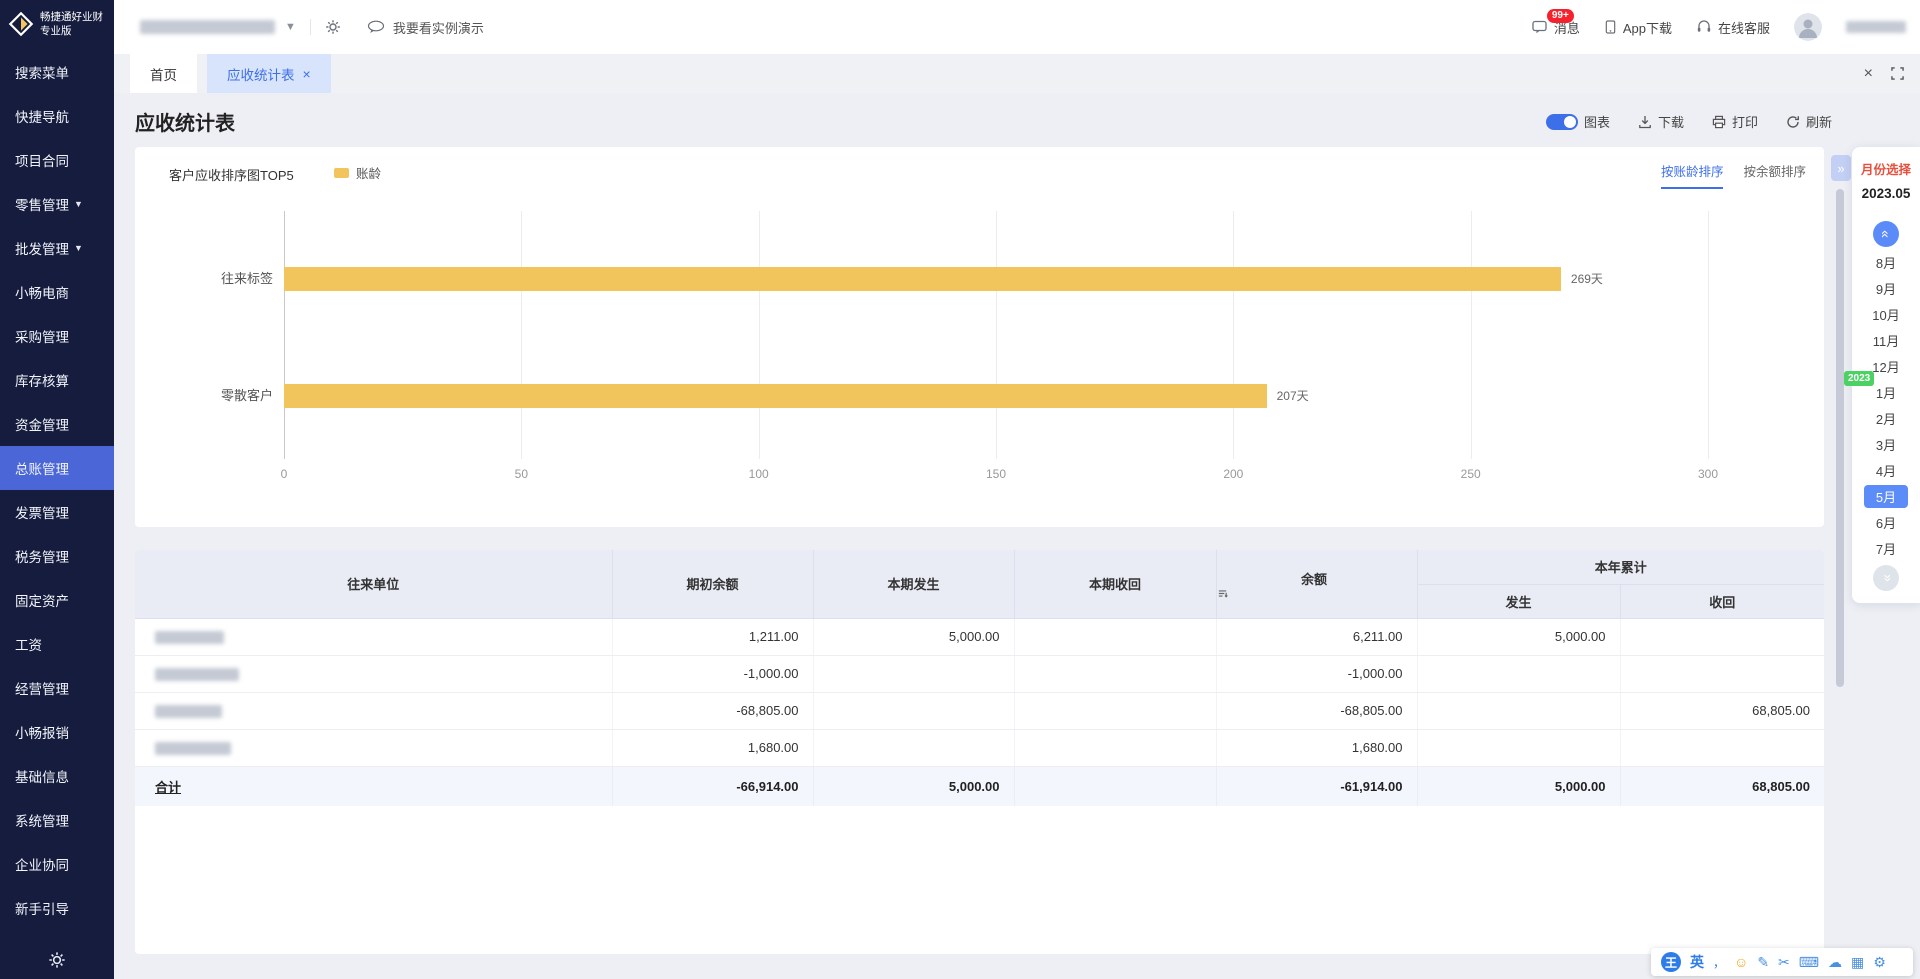  What do you see at coordinates (57, 732) in the screenshot?
I see `sidebar-item: 小畅报销` at bounding box center [57, 732].